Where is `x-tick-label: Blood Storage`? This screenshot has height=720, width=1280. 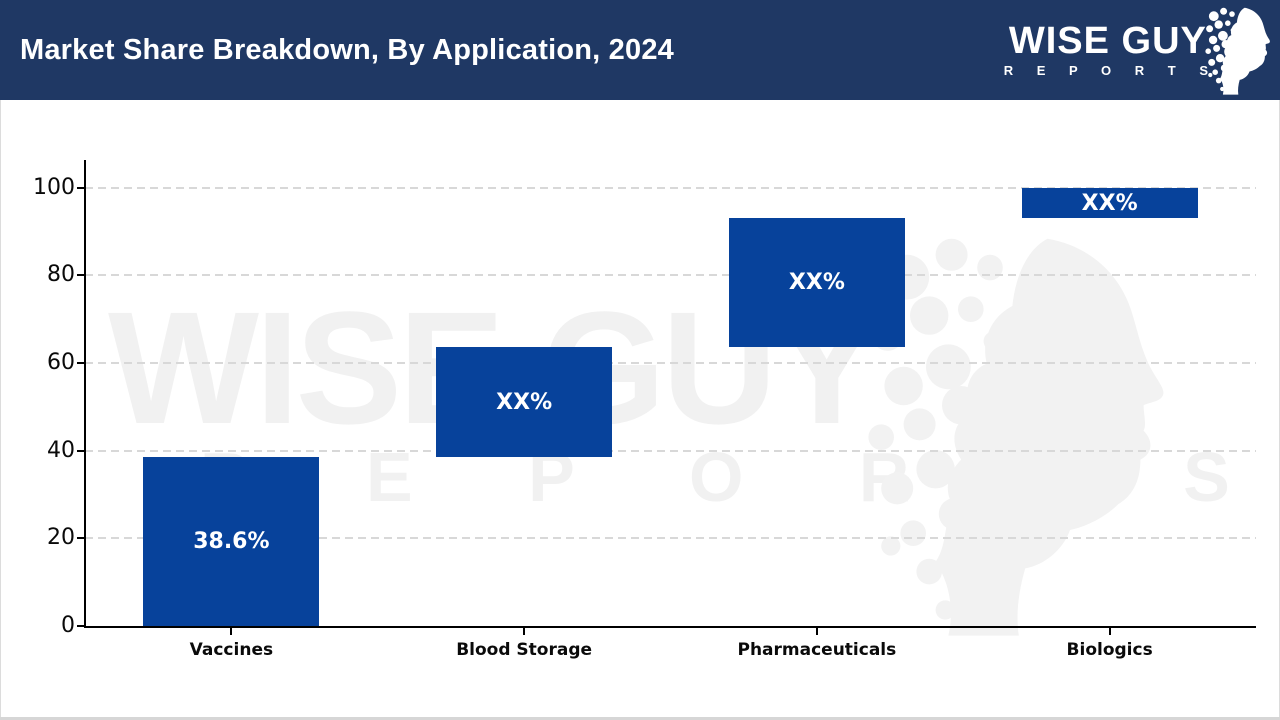 x-tick-label: Blood Storage is located at coordinates (524, 650).